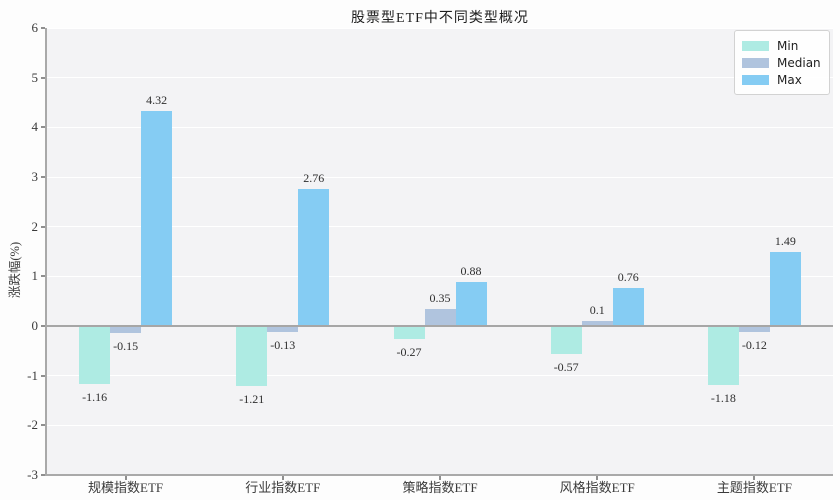  I want to click on value-label: -1.16, so click(95, 396).